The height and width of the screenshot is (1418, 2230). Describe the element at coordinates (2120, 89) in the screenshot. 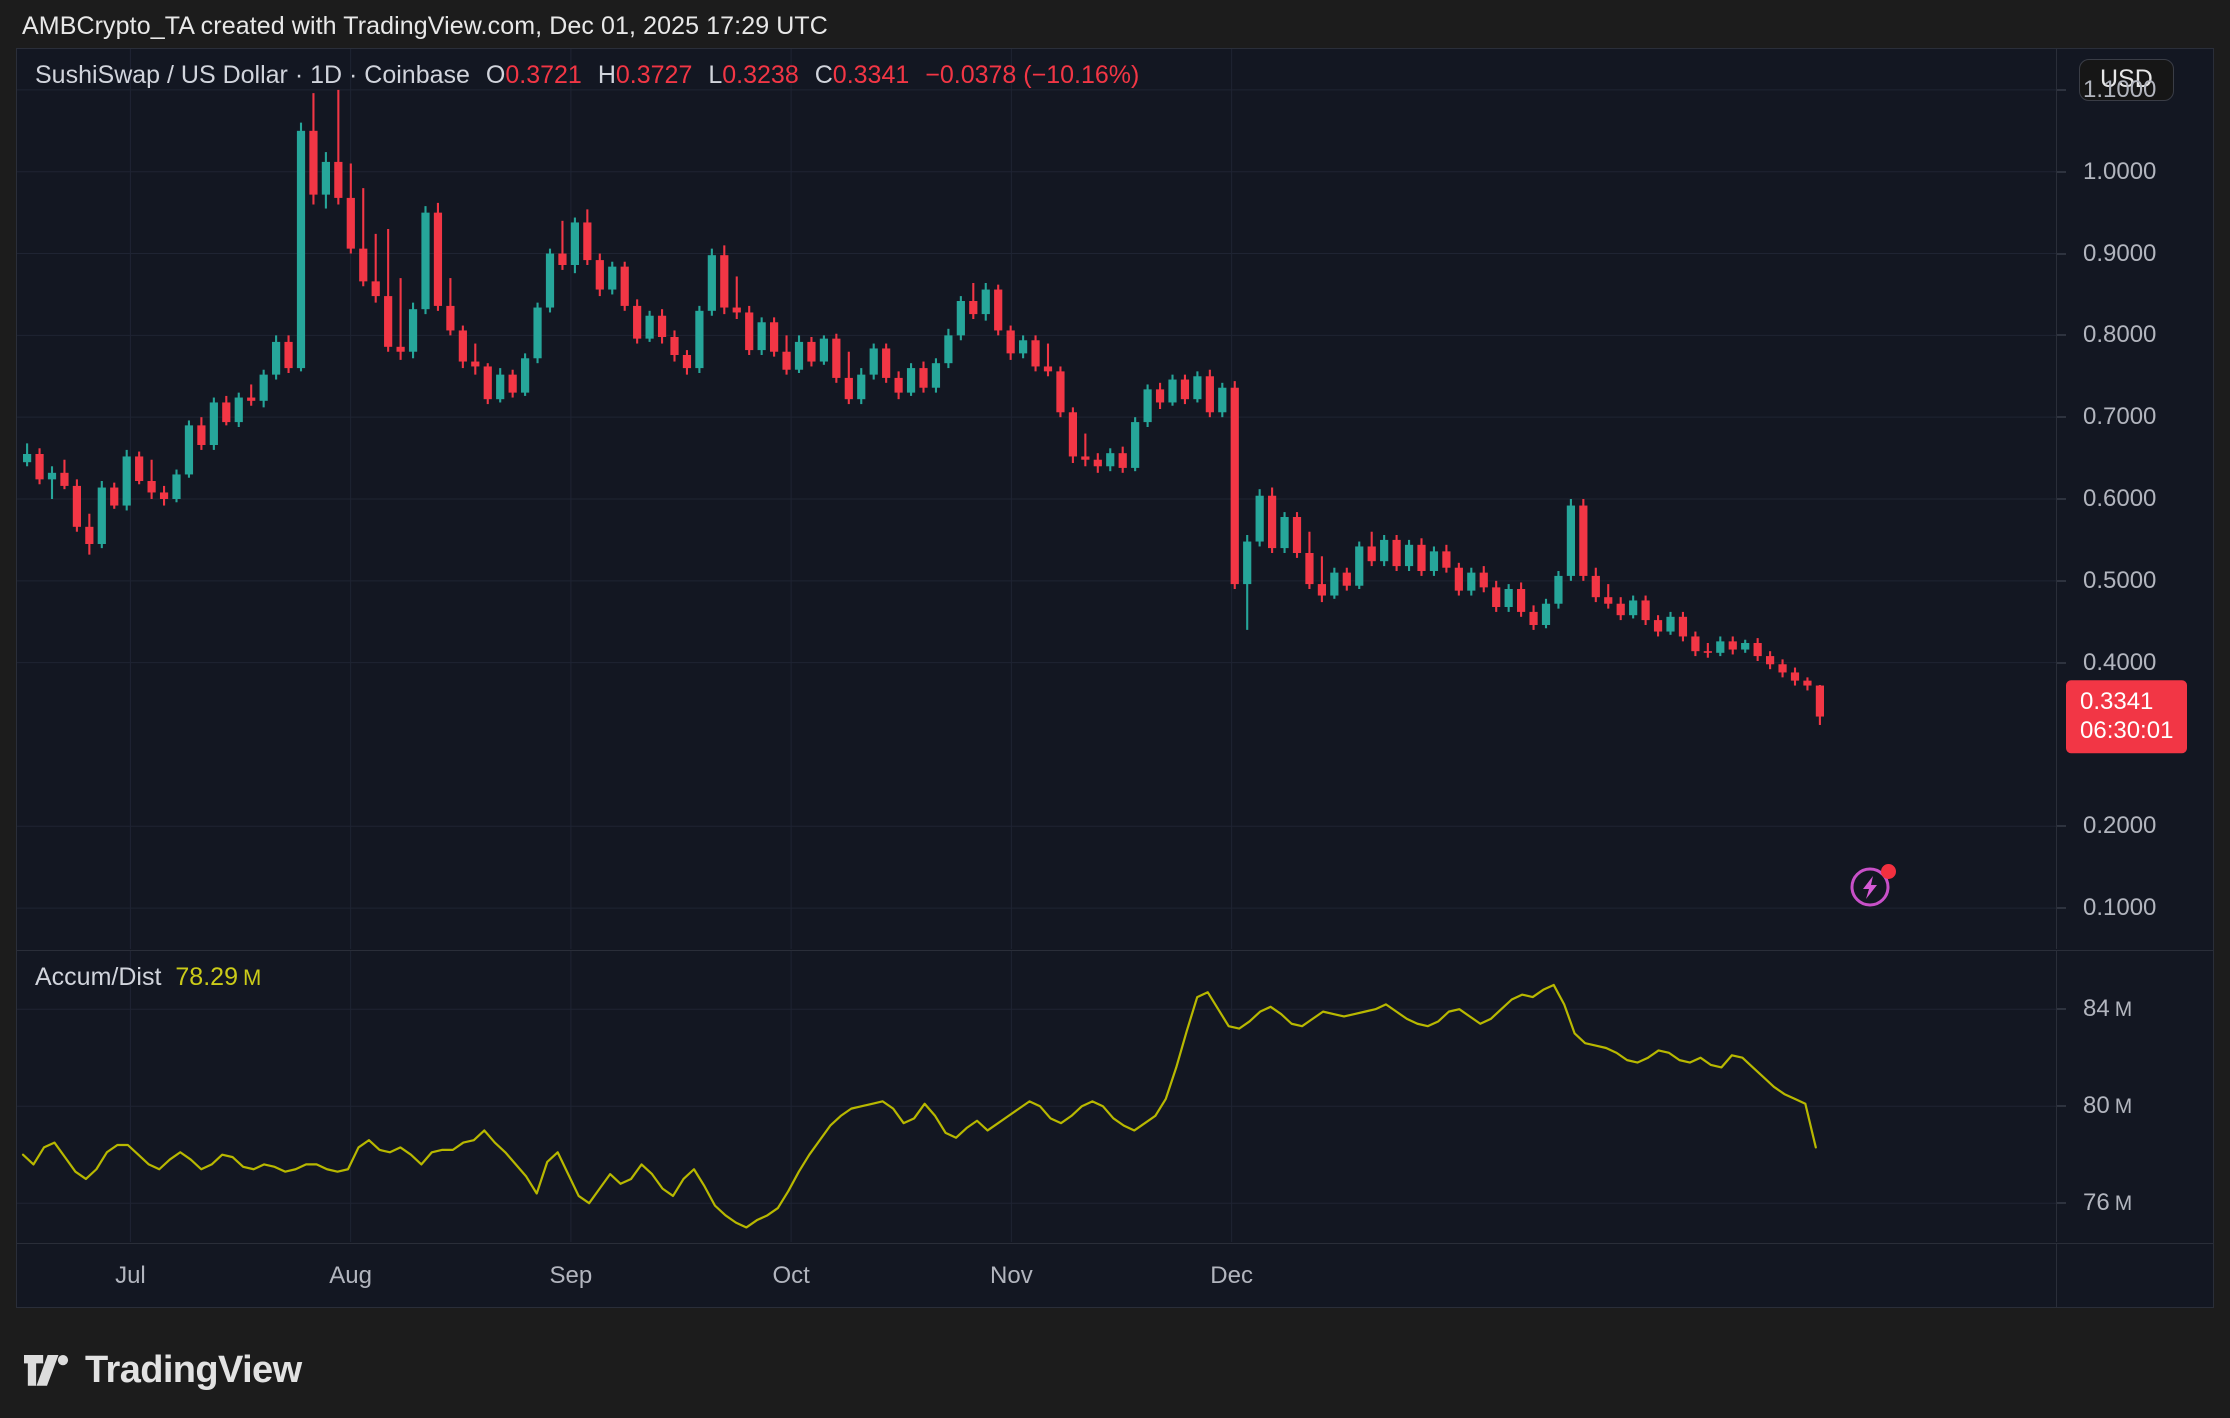

I see `price-tick-label: 1.1000` at that location.